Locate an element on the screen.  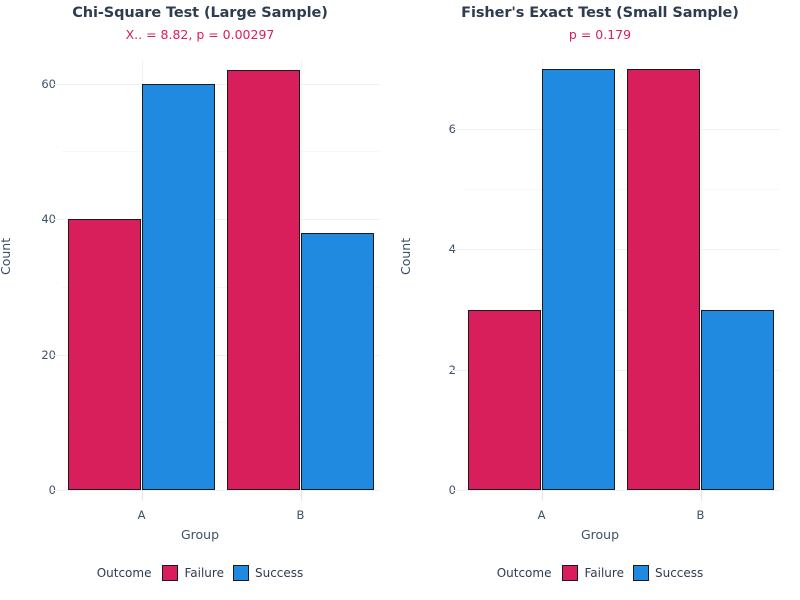
gridline-x is located at coordinates (701, 275).